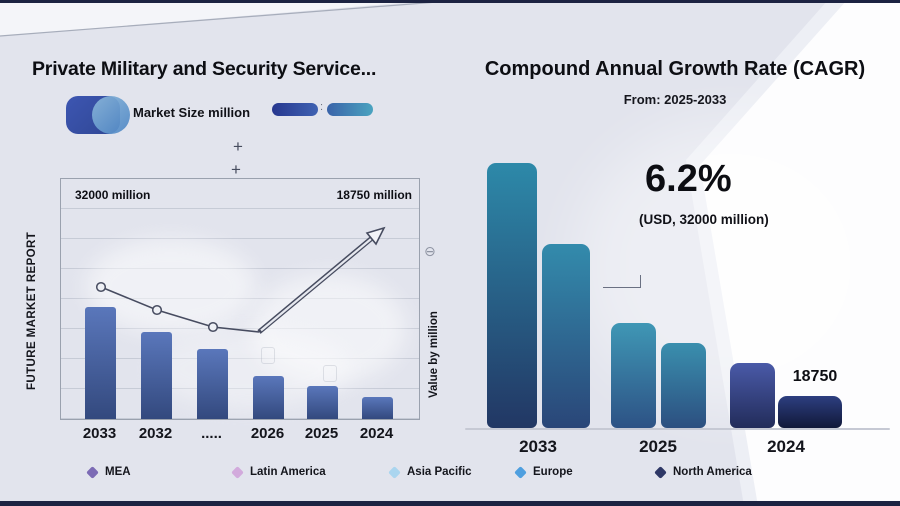  I want to click on legend-item-europe: Europe, so click(543, 472).